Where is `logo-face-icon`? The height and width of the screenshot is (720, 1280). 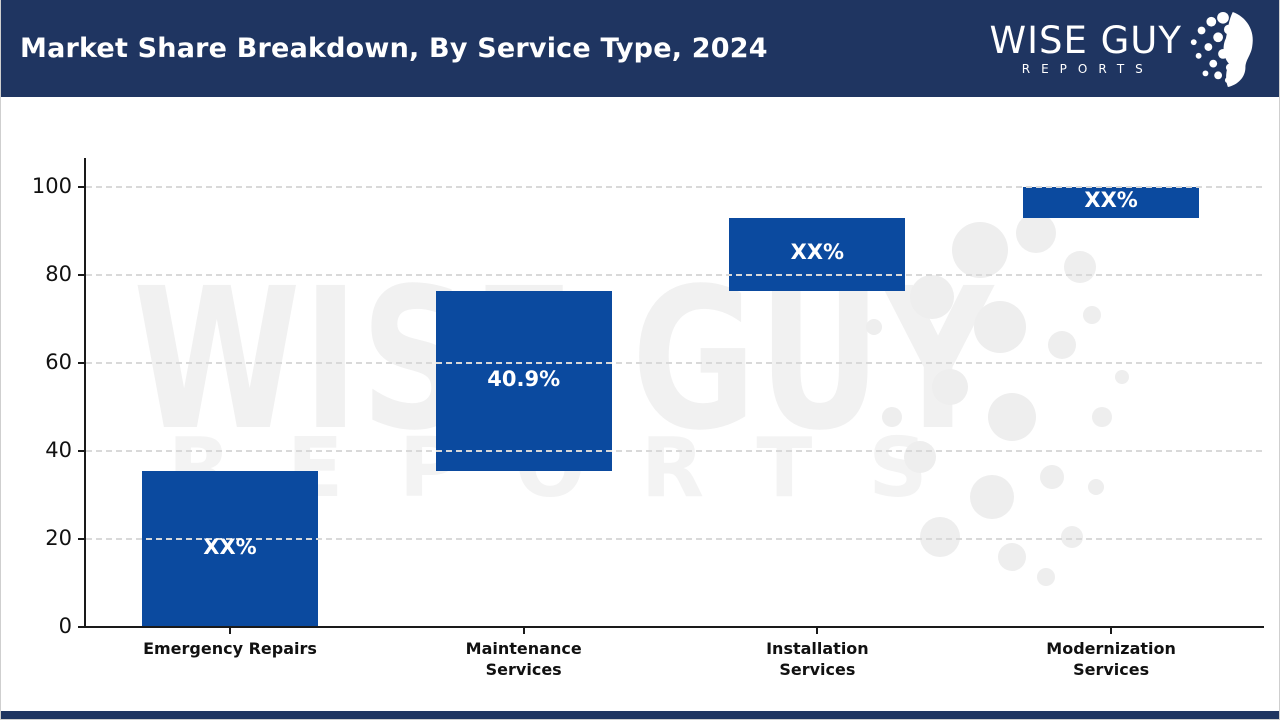
logo-face-icon is located at coordinates (1221, 49).